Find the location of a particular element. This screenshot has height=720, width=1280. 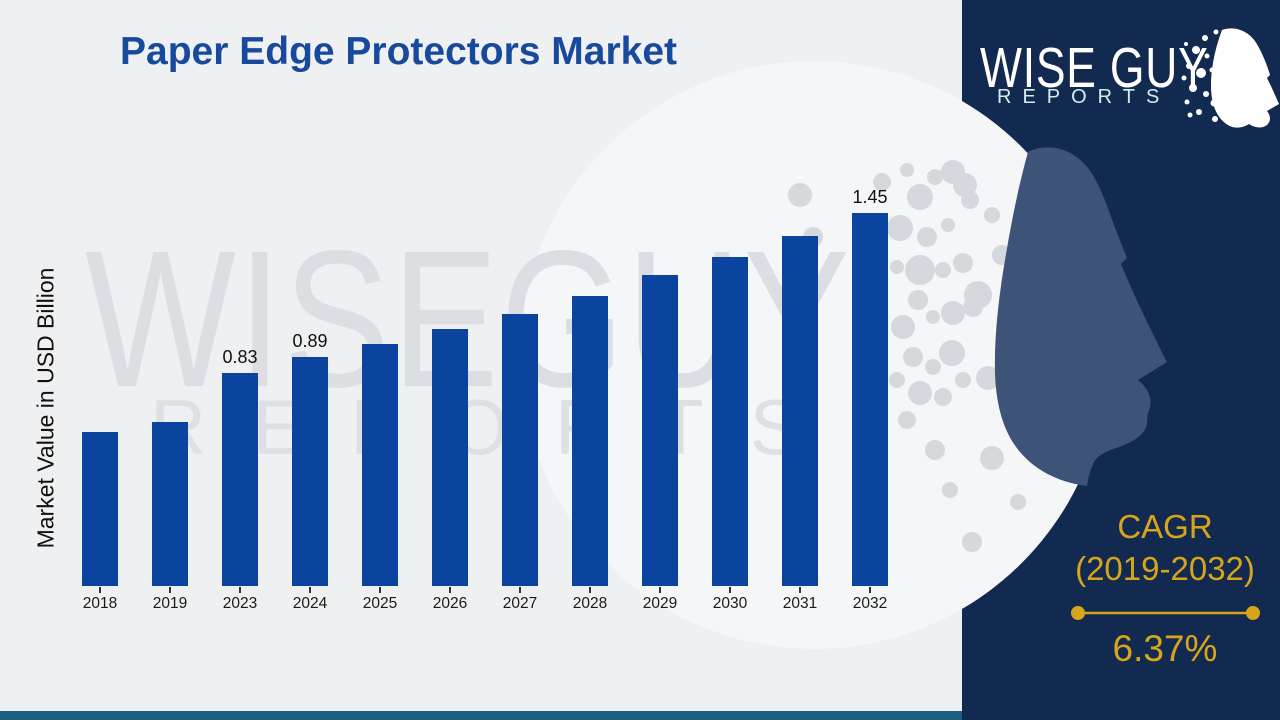

x-axis-label-2032: 2032 is located at coordinates (870, 603).